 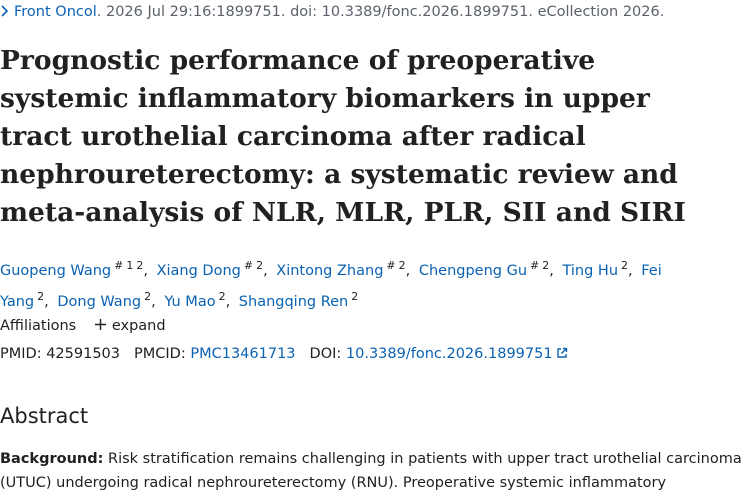 I want to click on author-link: Xintong Zhang, so click(x=330, y=270).